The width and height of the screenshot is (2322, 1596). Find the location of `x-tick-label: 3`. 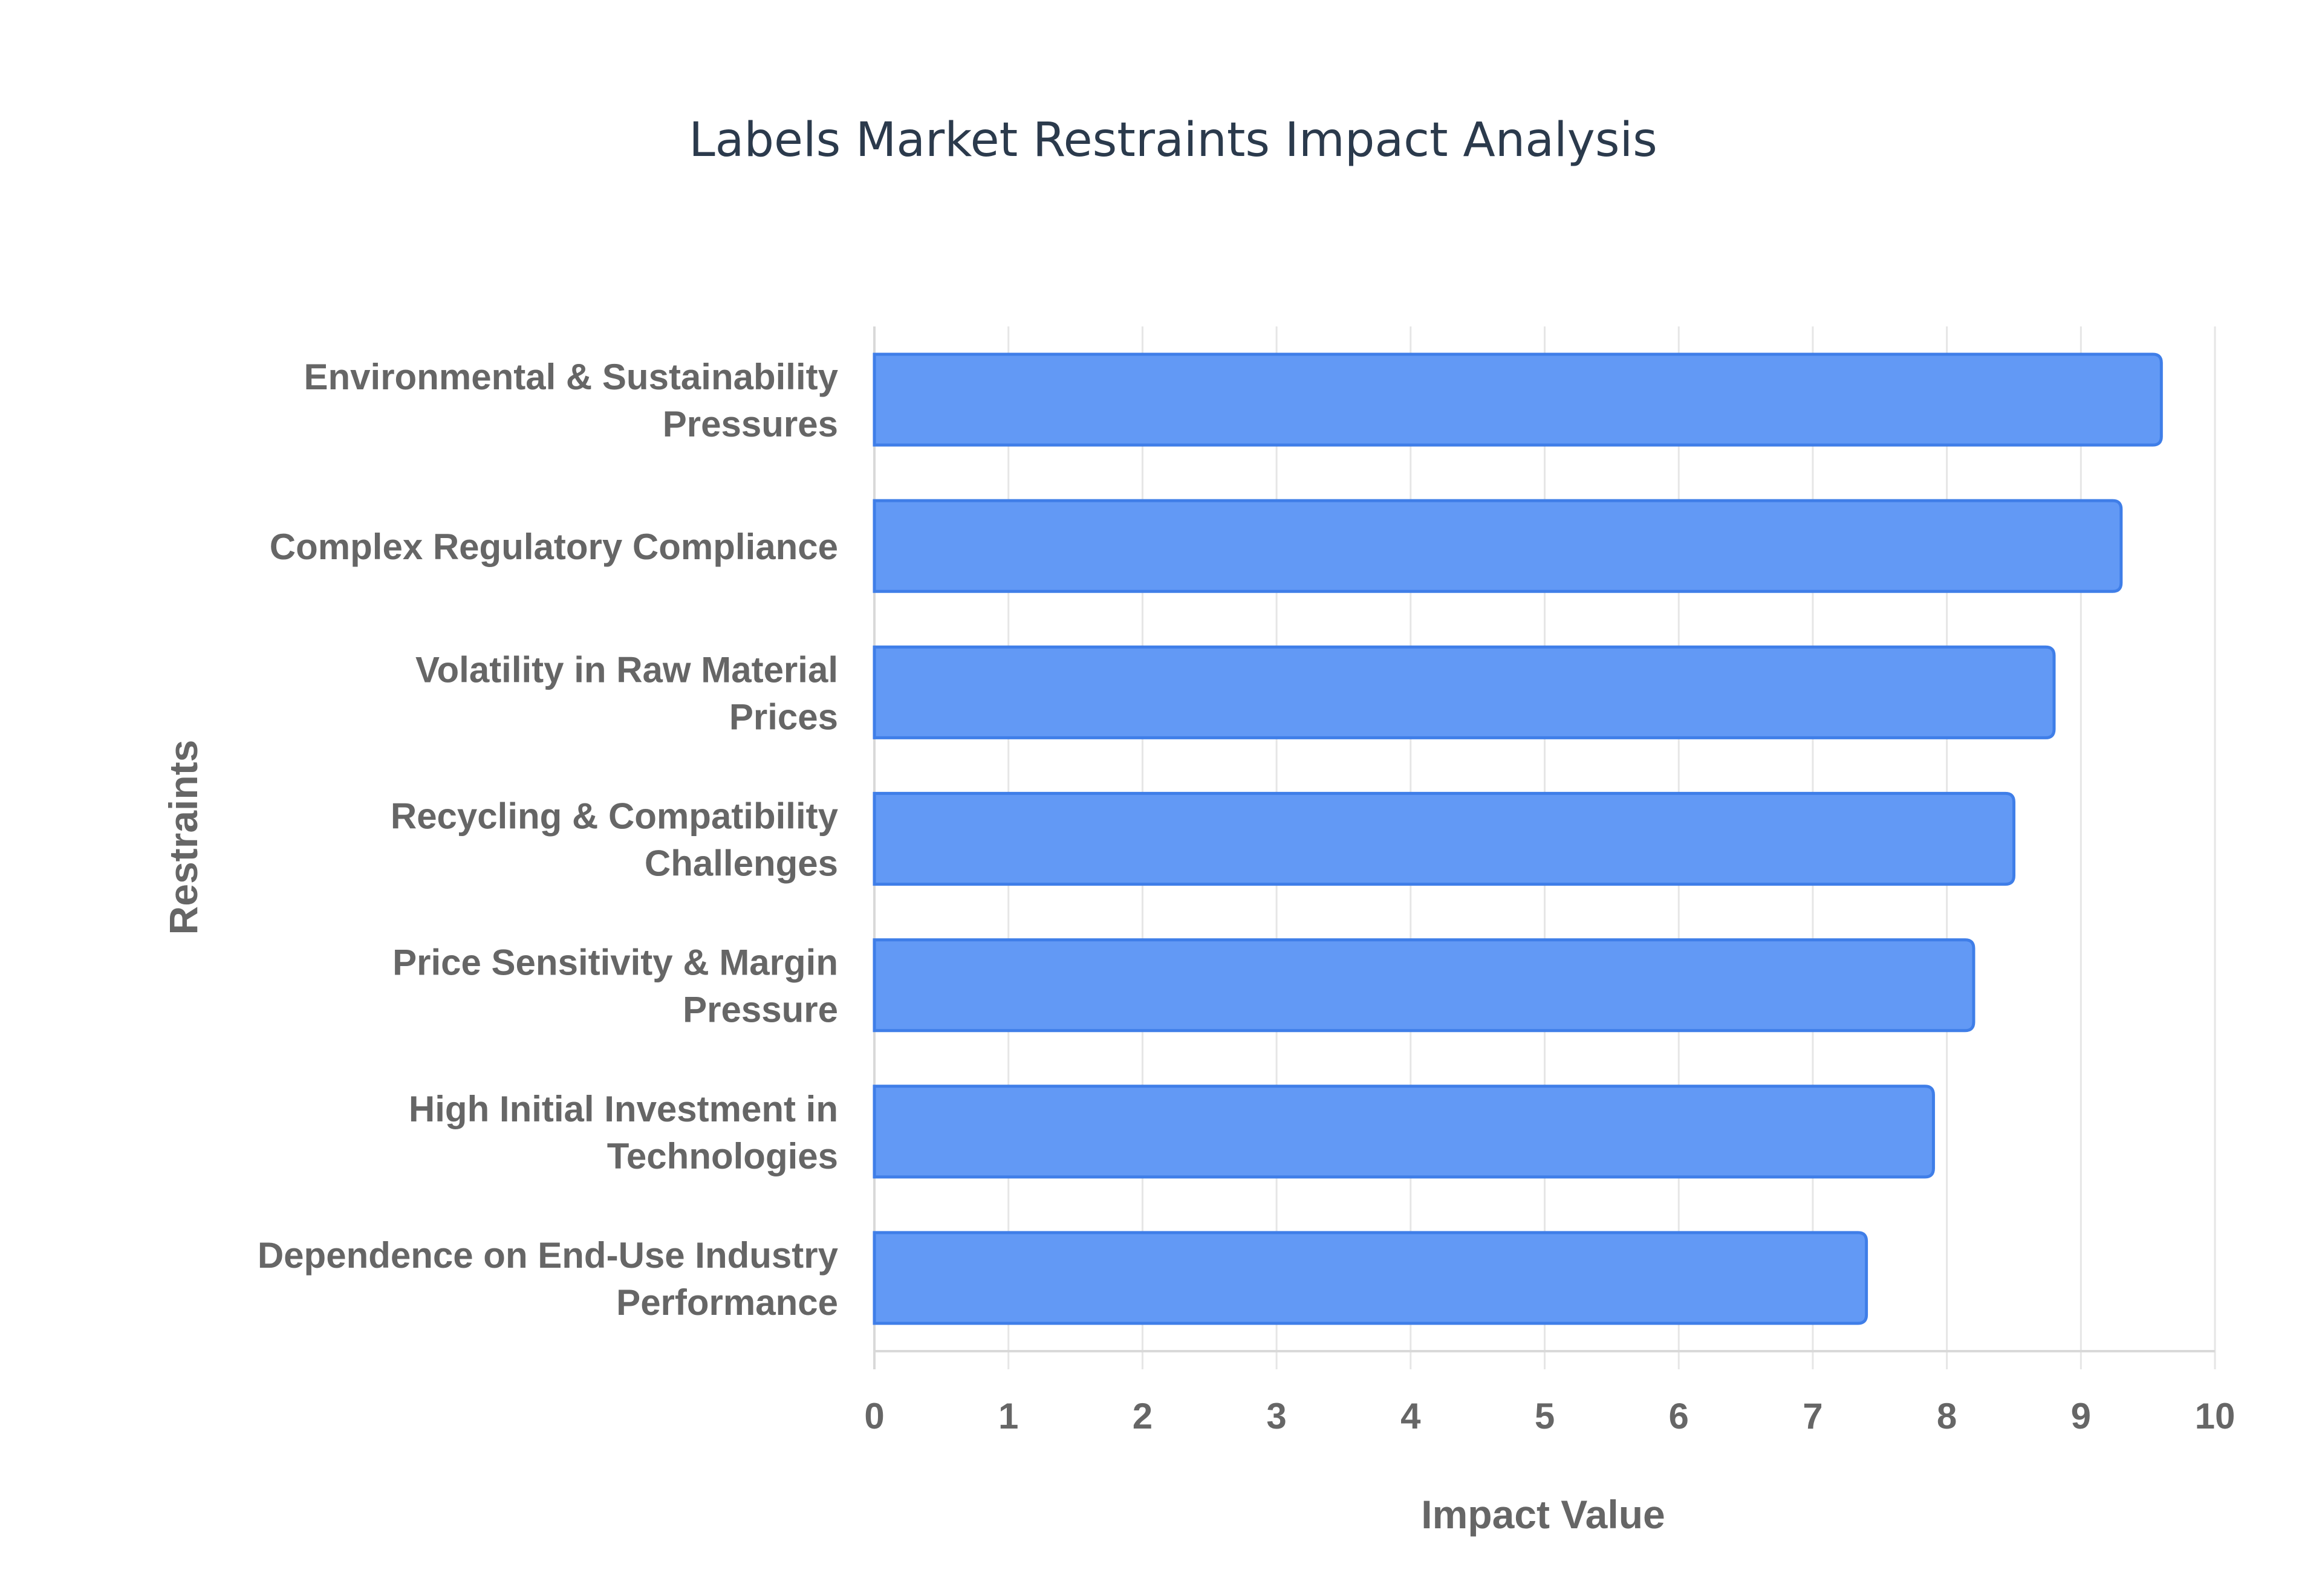

x-tick-label: 3 is located at coordinates (1276, 1416).